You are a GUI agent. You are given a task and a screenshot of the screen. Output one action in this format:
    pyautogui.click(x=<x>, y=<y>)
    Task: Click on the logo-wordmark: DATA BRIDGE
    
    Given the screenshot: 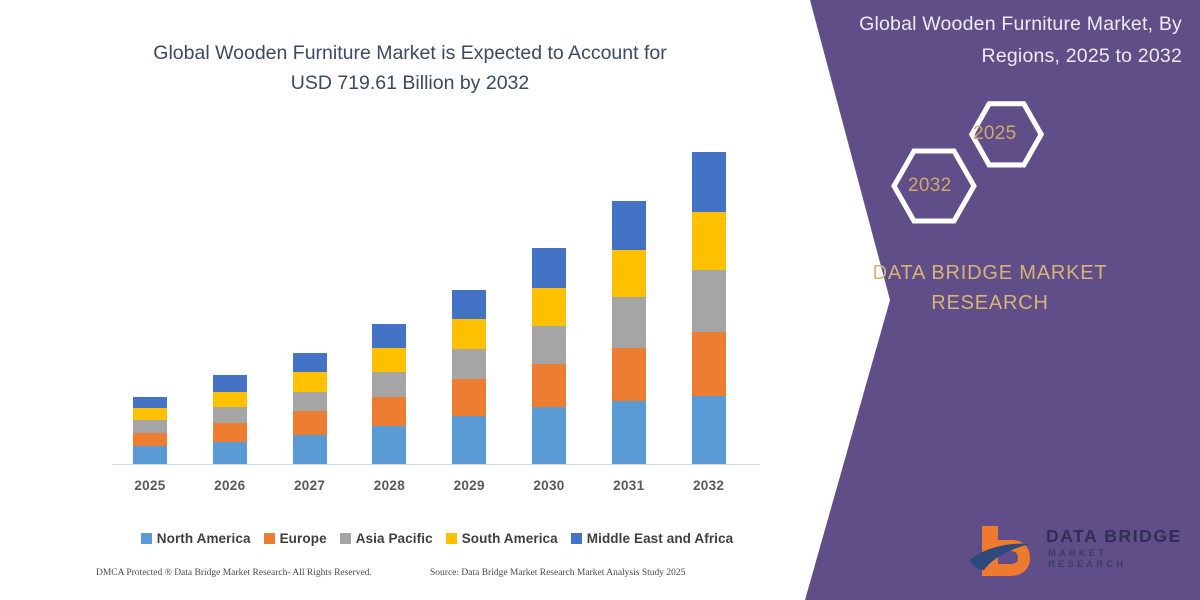 What is the action you would take?
    pyautogui.click(x=1114, y=536)
    